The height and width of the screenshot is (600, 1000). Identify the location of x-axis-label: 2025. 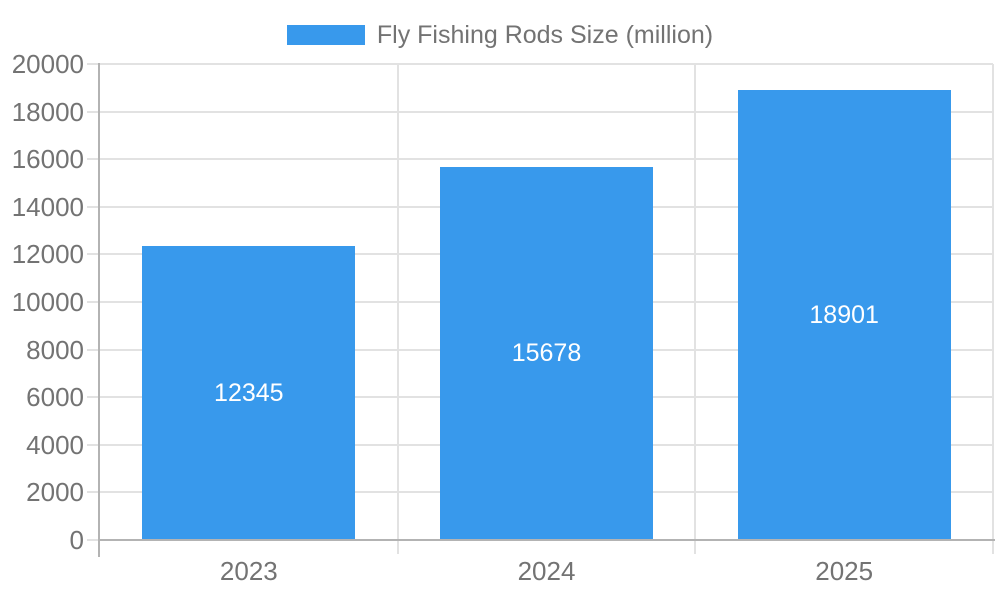
(844, 571).